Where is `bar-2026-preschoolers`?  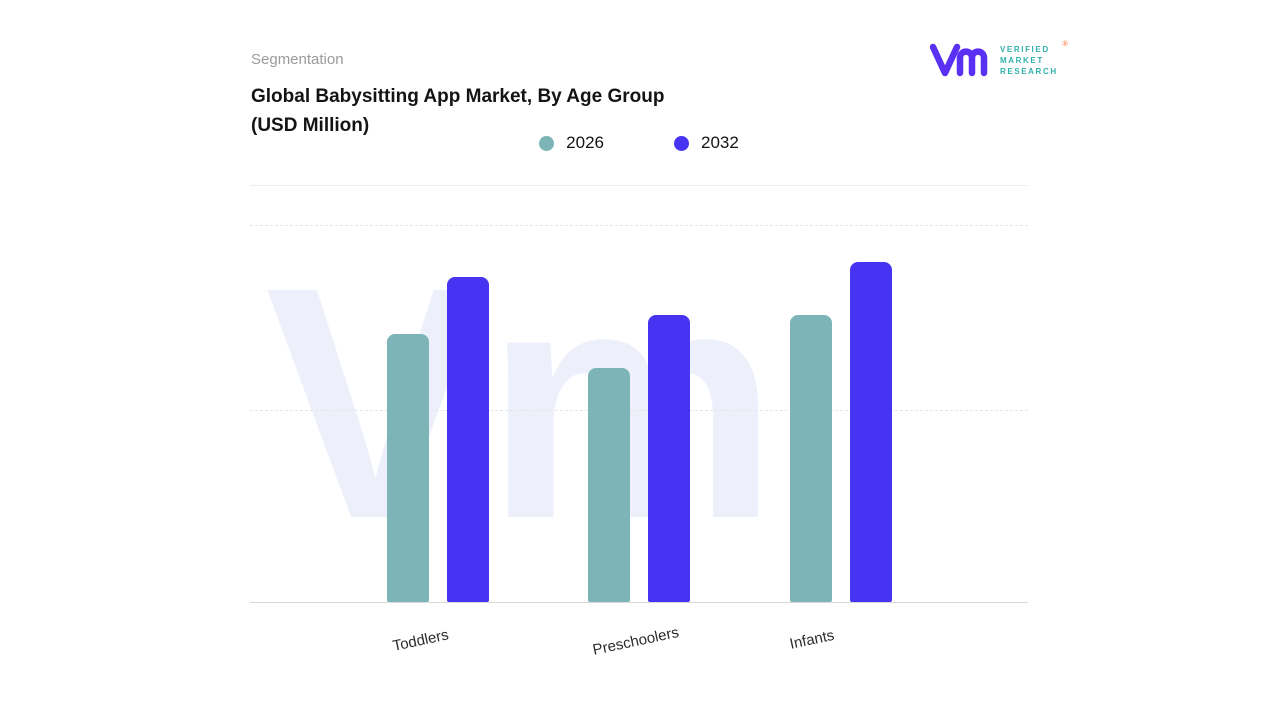
bar-2026-preschoolers is located at coordinates (609, 484).